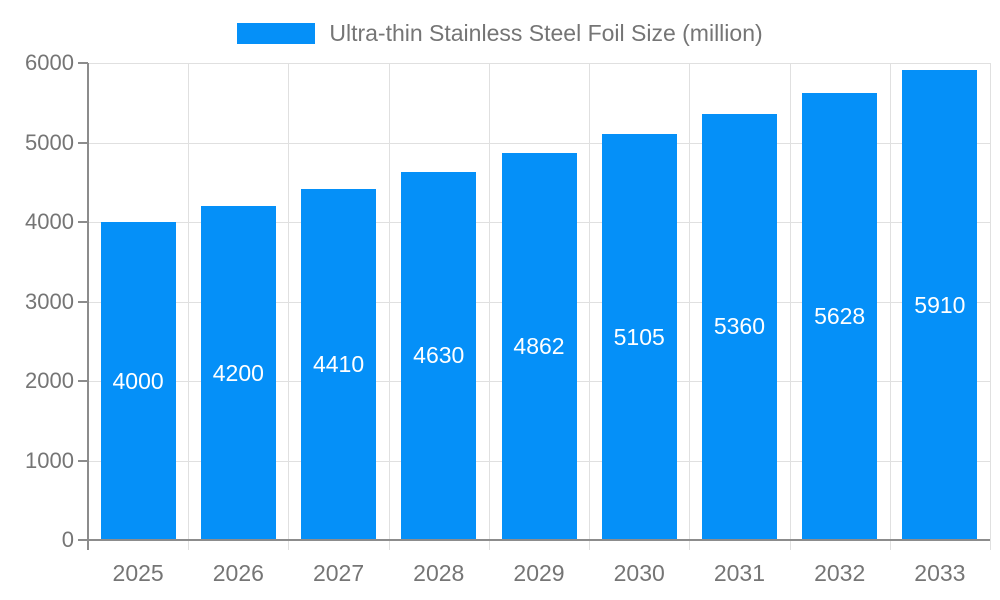 The width and height of the screenshot is (1000, 600). Describe the element at coordinates (639, 573) in the screenshot. I see `x-axis-tick-label: 2030` at that location.